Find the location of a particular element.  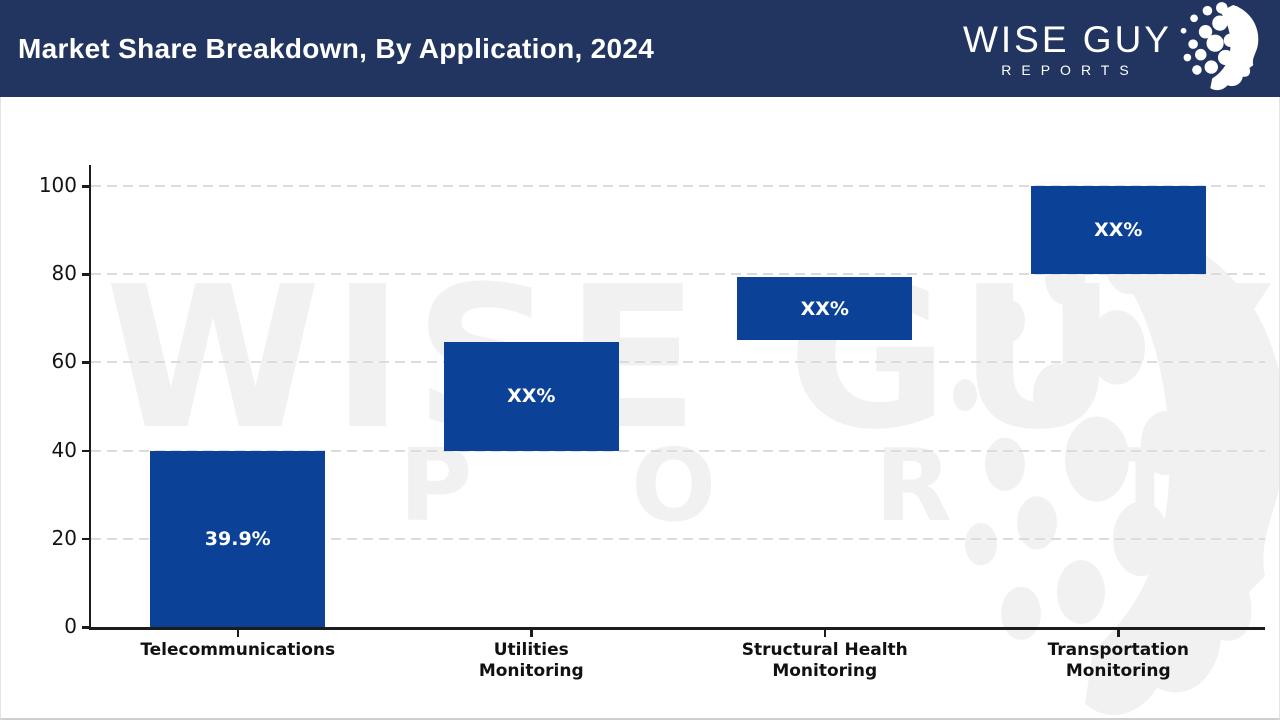

x-axis-category-label-line: Telecommunications is located at coordinates (238, 650).